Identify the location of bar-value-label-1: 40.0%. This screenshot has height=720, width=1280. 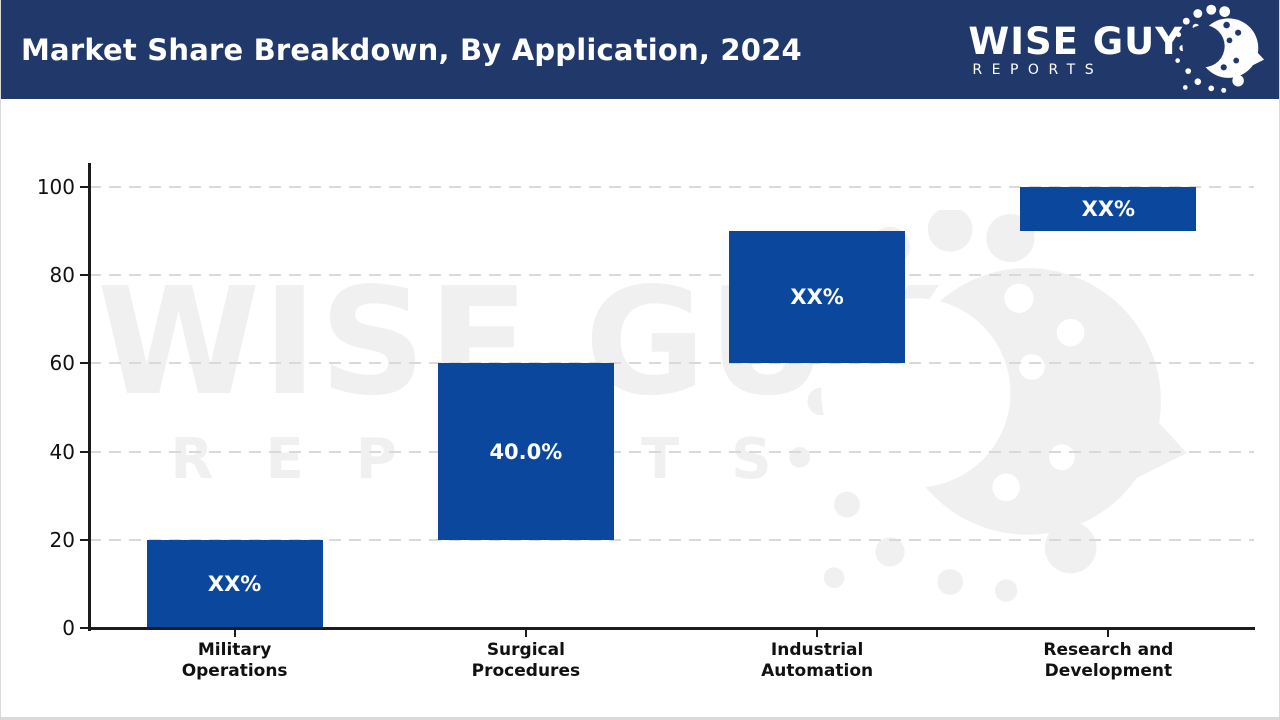
(526, 451).